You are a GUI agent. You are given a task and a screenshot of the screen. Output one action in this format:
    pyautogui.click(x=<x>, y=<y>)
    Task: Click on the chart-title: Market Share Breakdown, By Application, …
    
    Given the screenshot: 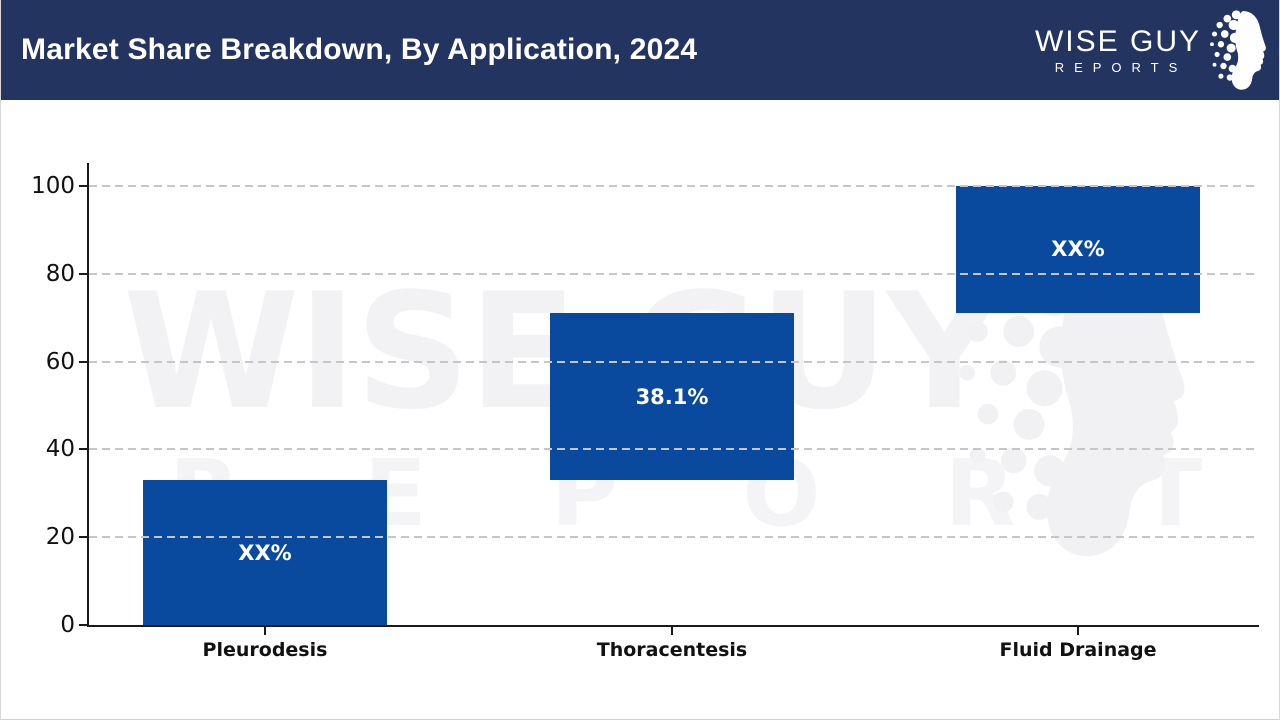 What is the action you would take?
    pyautogui.click(x=359, y=49)
    